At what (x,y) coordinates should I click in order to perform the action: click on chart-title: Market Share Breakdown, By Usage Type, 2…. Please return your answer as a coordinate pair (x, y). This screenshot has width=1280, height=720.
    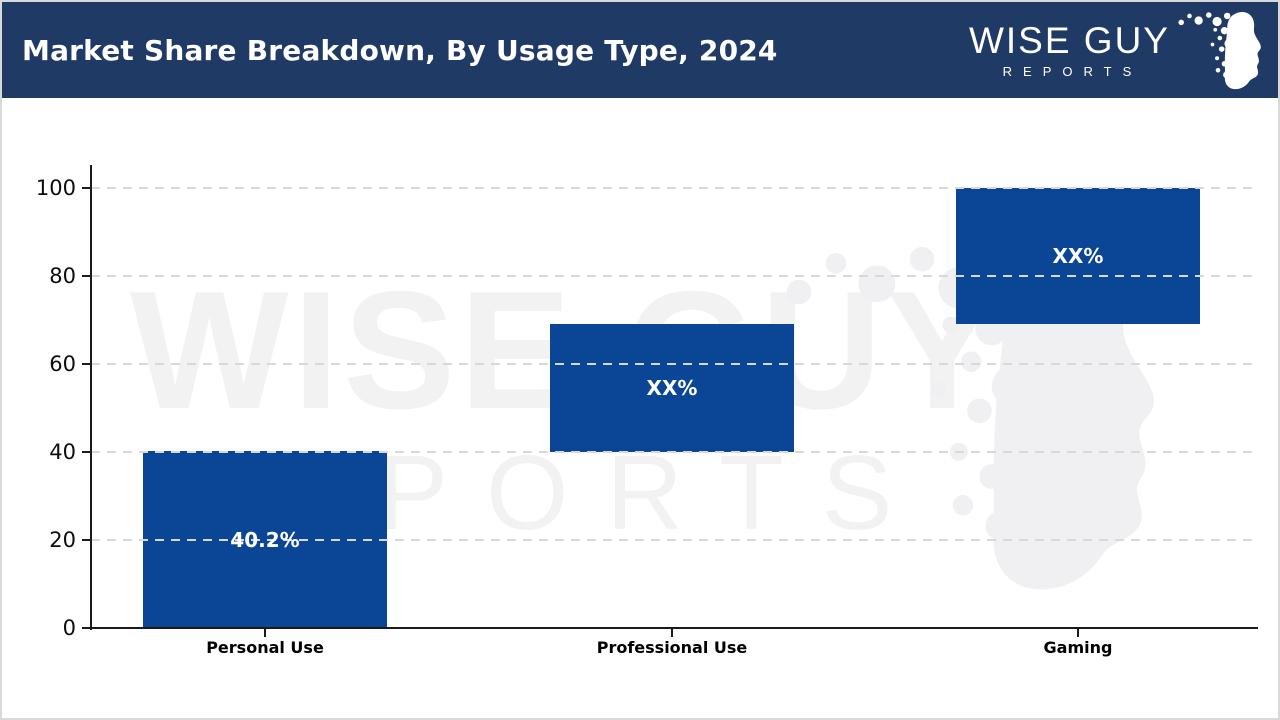
    Looking at the image, I should click on (400, 50).